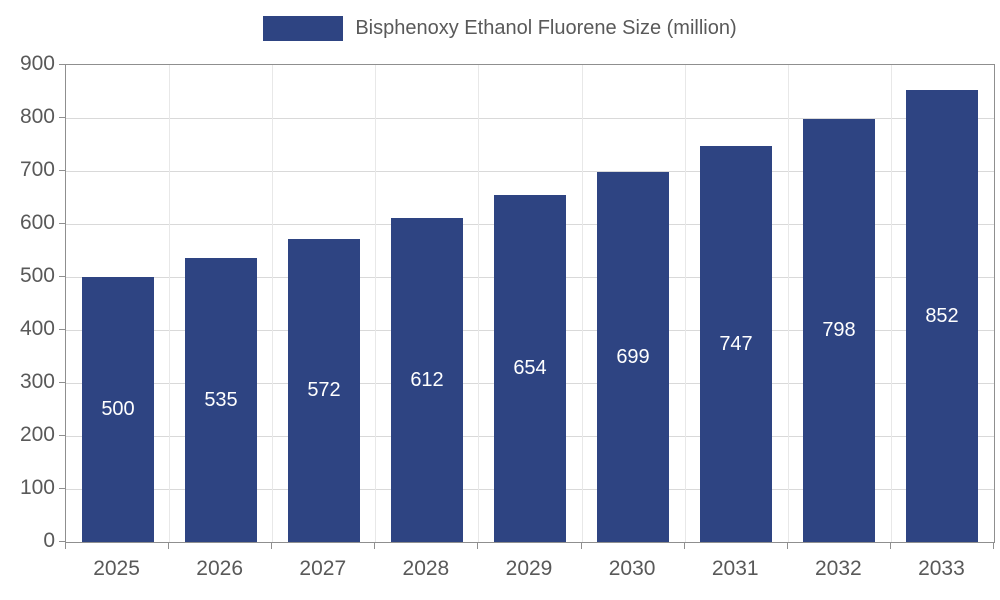  I want to click on bar: 612, so click(427, 380).